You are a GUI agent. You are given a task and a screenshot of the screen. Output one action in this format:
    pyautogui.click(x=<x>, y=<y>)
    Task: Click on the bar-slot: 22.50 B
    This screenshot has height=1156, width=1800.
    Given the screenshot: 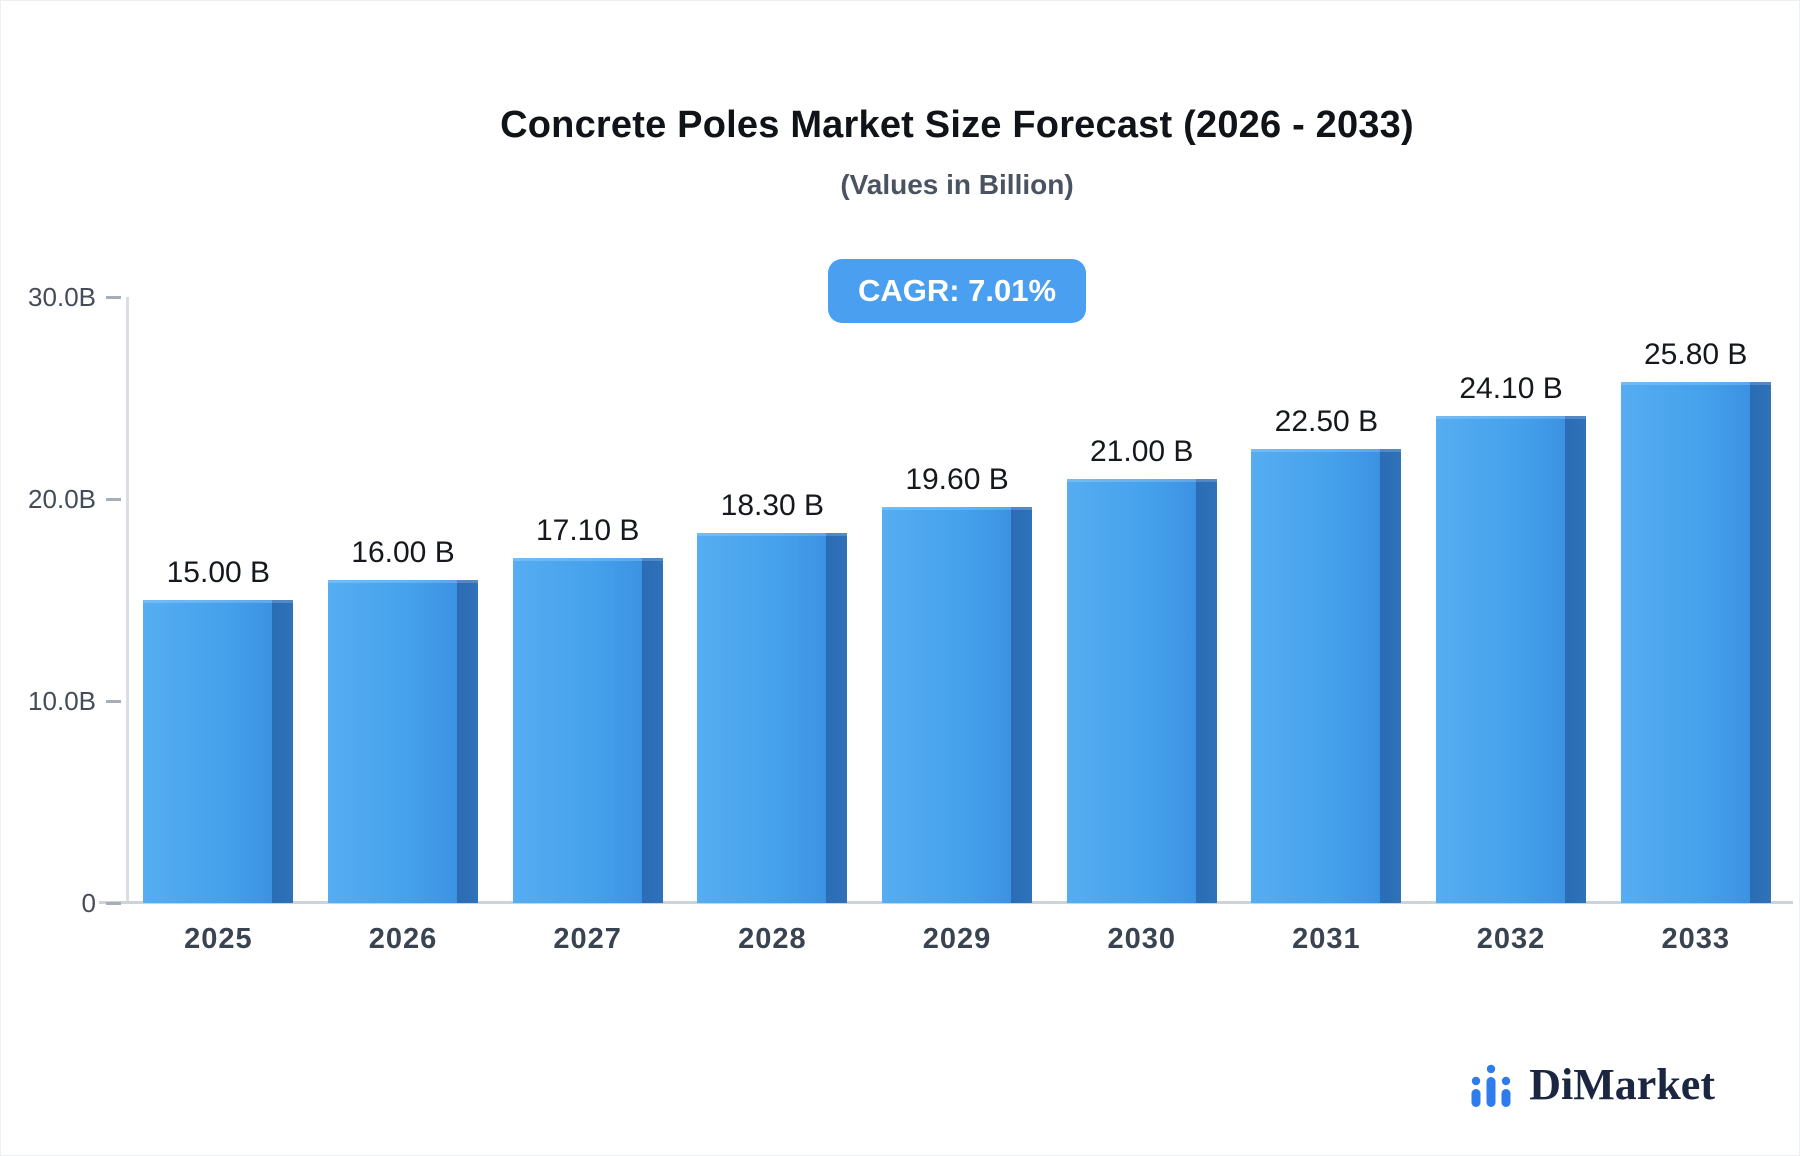 What is the action you would take?
    pyautogui.click(x=1326, y=600)
    